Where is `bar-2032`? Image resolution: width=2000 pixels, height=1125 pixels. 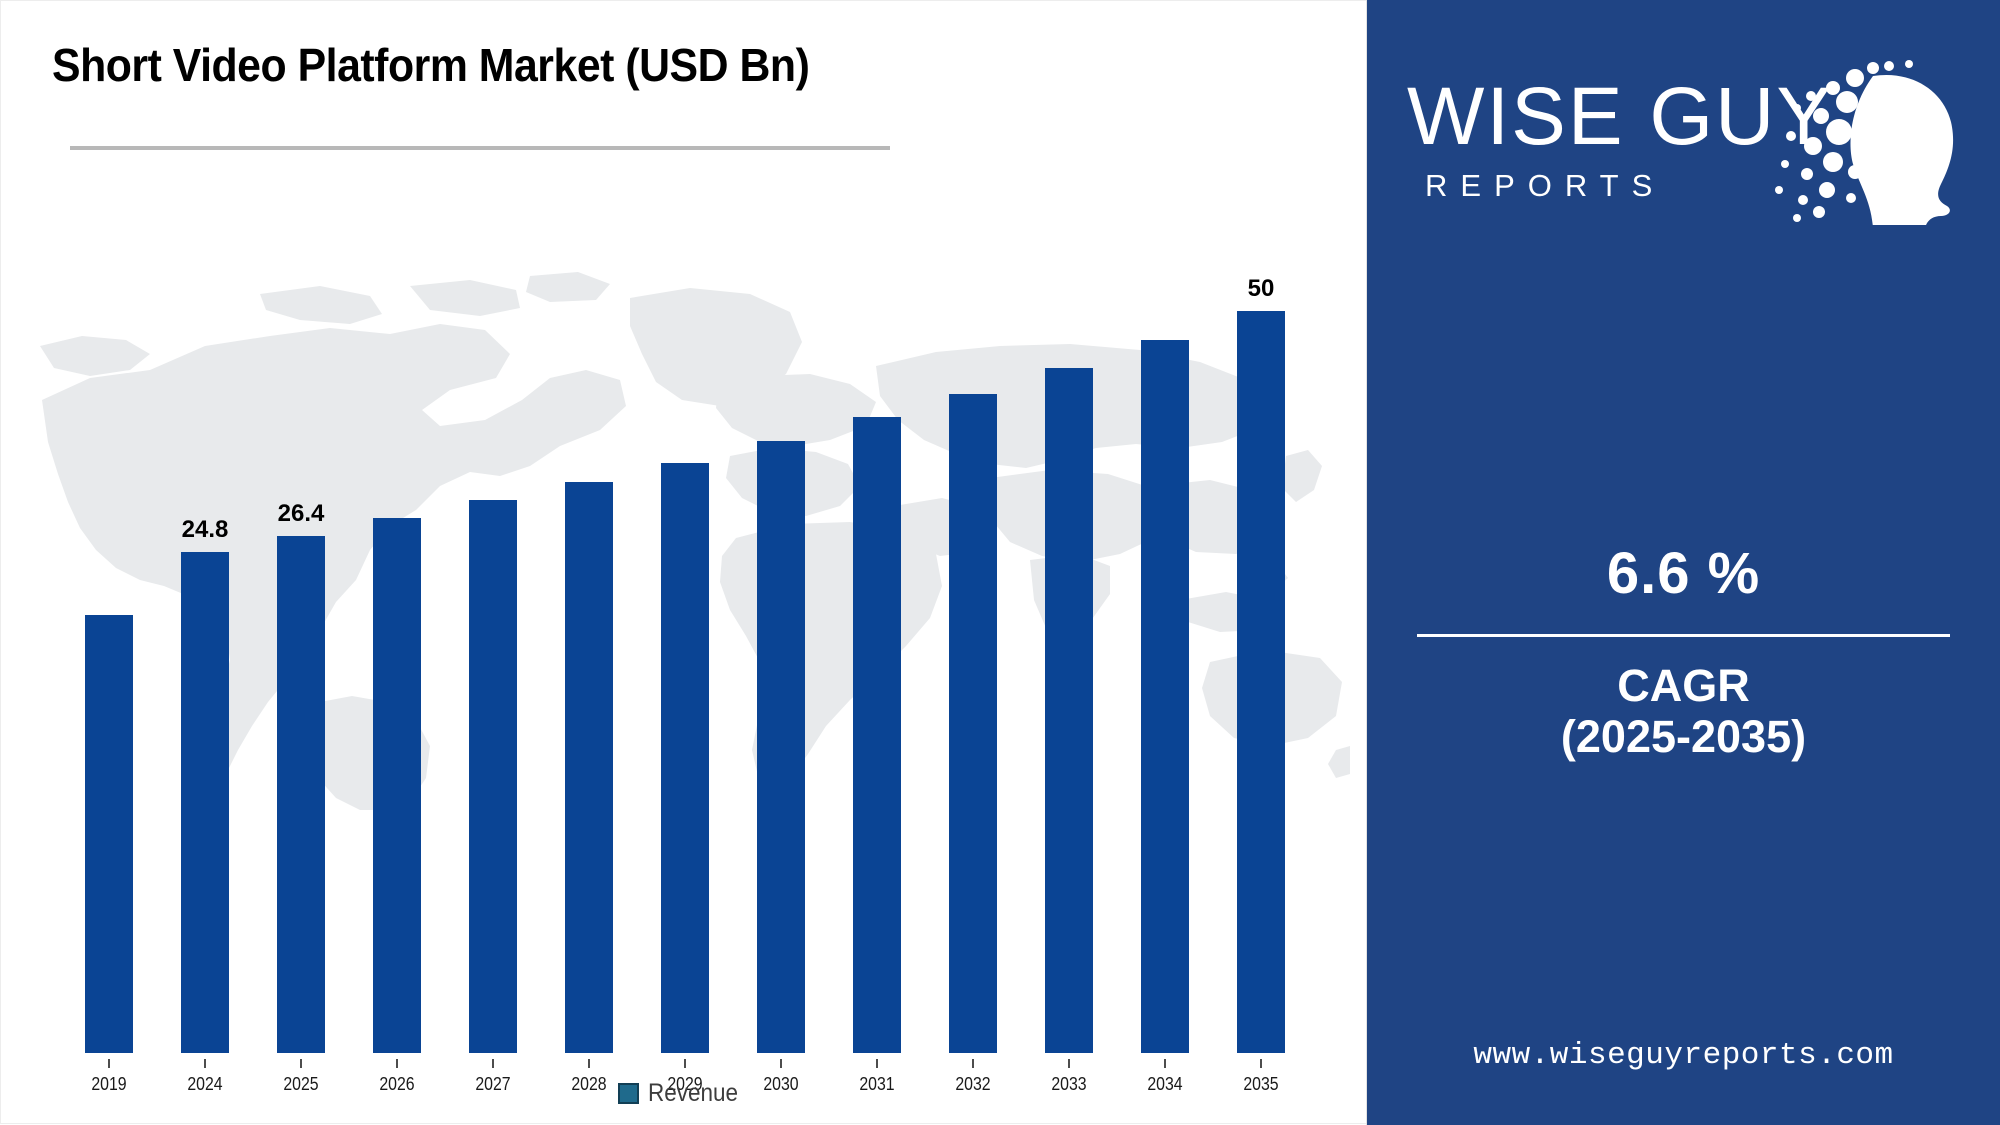 bar-2032 is located at coordinates (973, 723).